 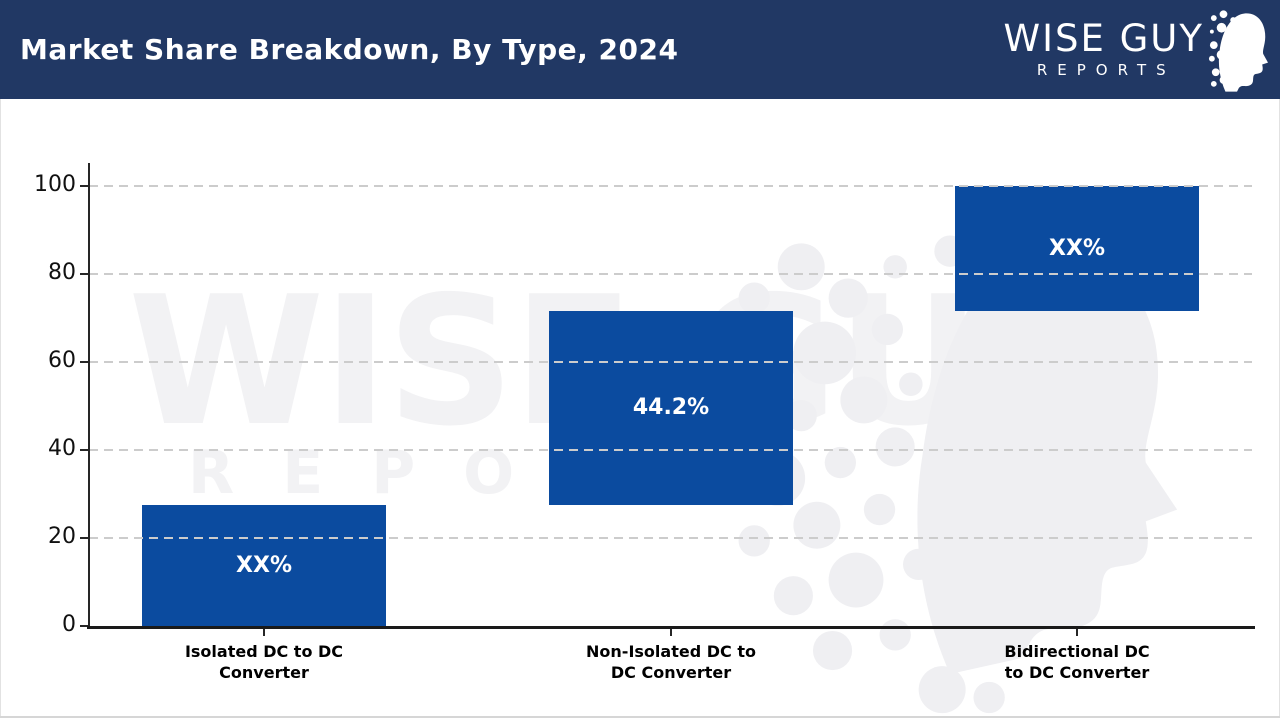 What do you see at coordinates (264, 662) in the screenshot?
I see `category-label-1: Isolated DC to DC Converter` at bounding box center [264, 662].